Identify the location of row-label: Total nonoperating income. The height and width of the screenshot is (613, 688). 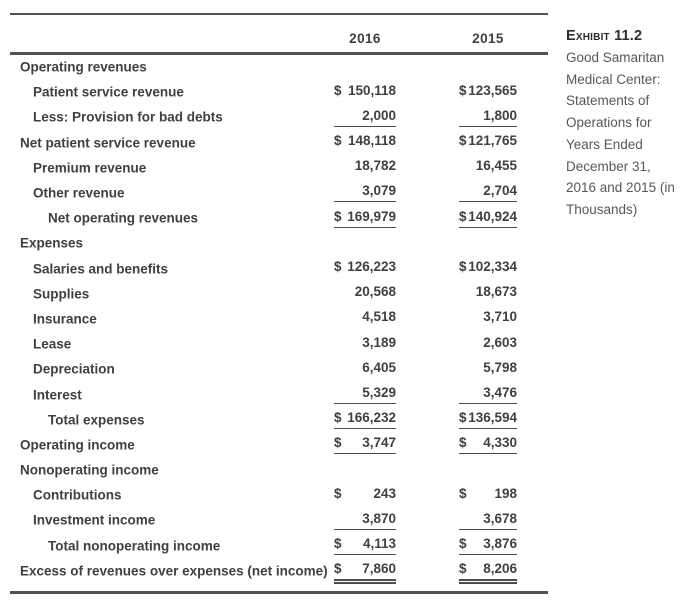
(134, 546).